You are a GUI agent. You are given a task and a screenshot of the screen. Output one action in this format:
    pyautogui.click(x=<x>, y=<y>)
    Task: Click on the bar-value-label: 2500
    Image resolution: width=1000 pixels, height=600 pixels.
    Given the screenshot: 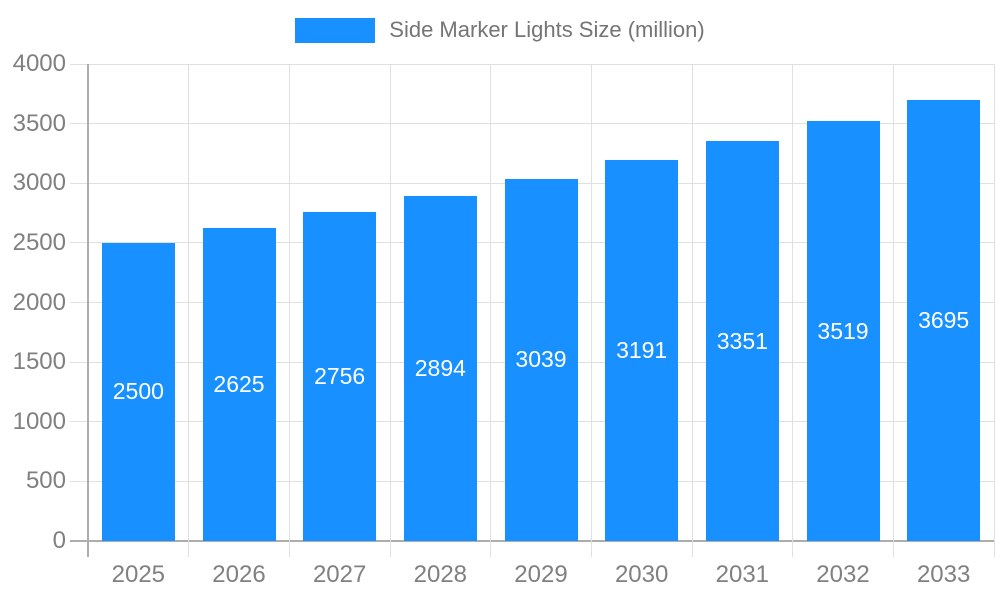 What is the action you would take?
    pyautogui.click(x=138, y=391)
    